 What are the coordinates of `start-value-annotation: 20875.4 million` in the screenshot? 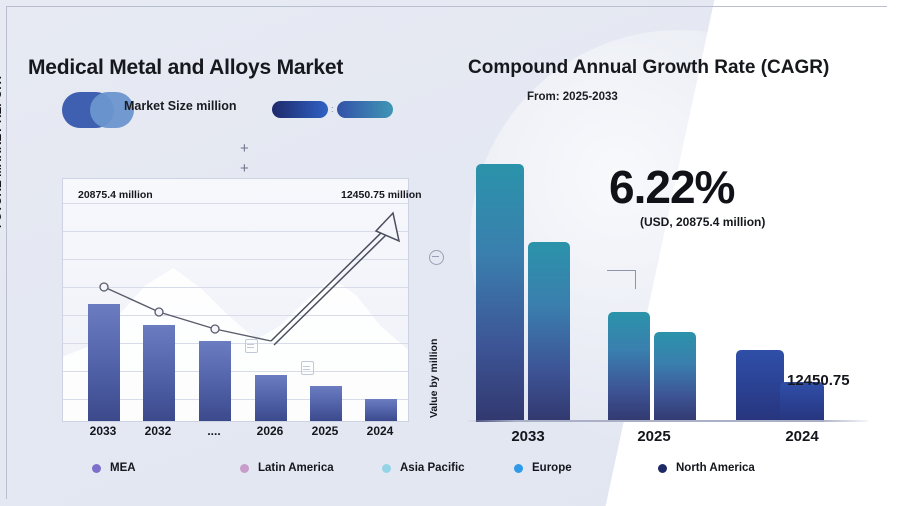 It's located at (115, 195).